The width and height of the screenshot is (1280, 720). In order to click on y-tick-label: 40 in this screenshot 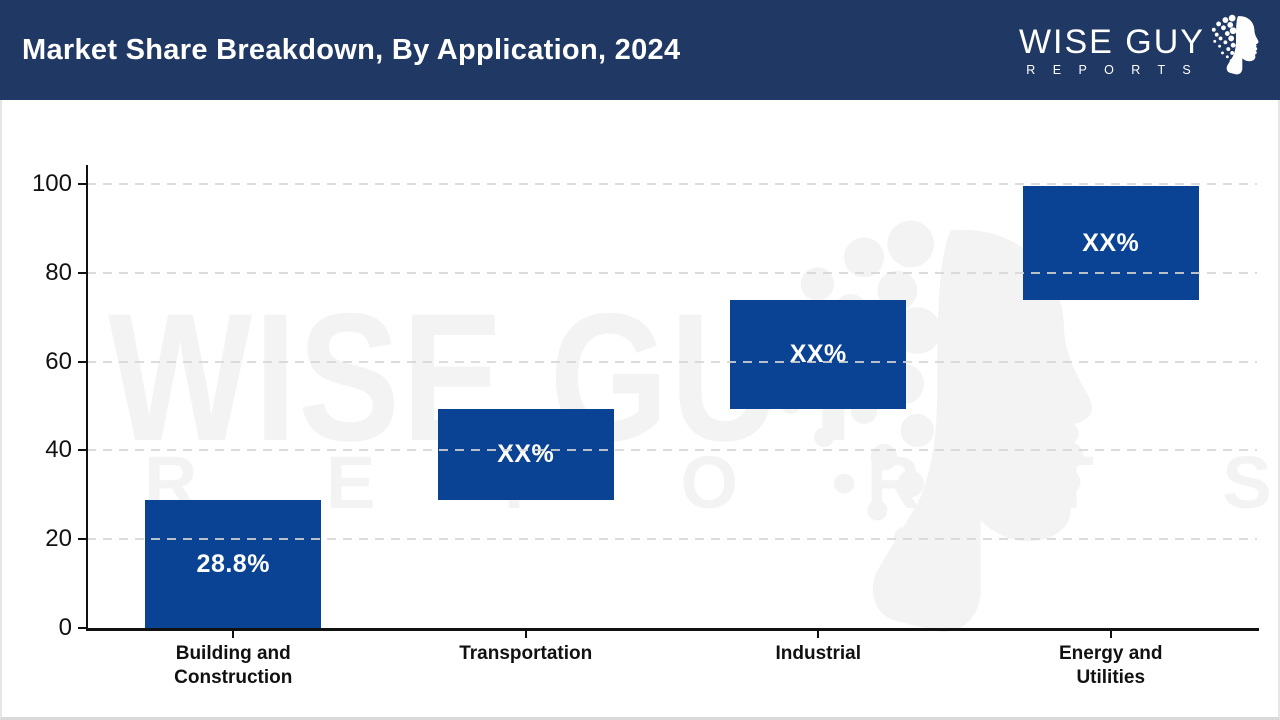, I will do `click(58, 450)`.